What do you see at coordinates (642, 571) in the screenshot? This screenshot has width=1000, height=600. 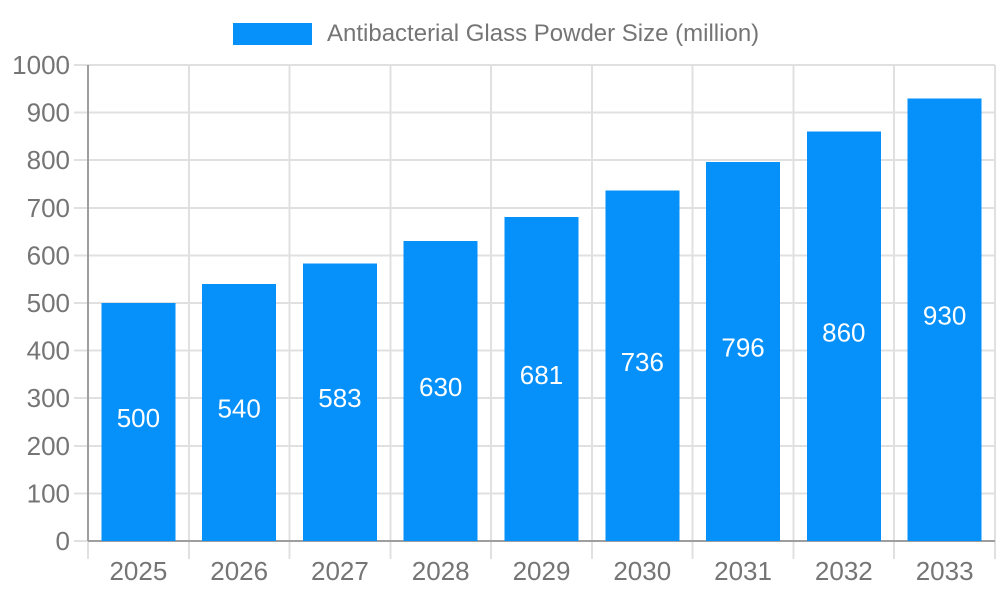 I see `x-tick-label: 2030` at bounding box center [642, 571].